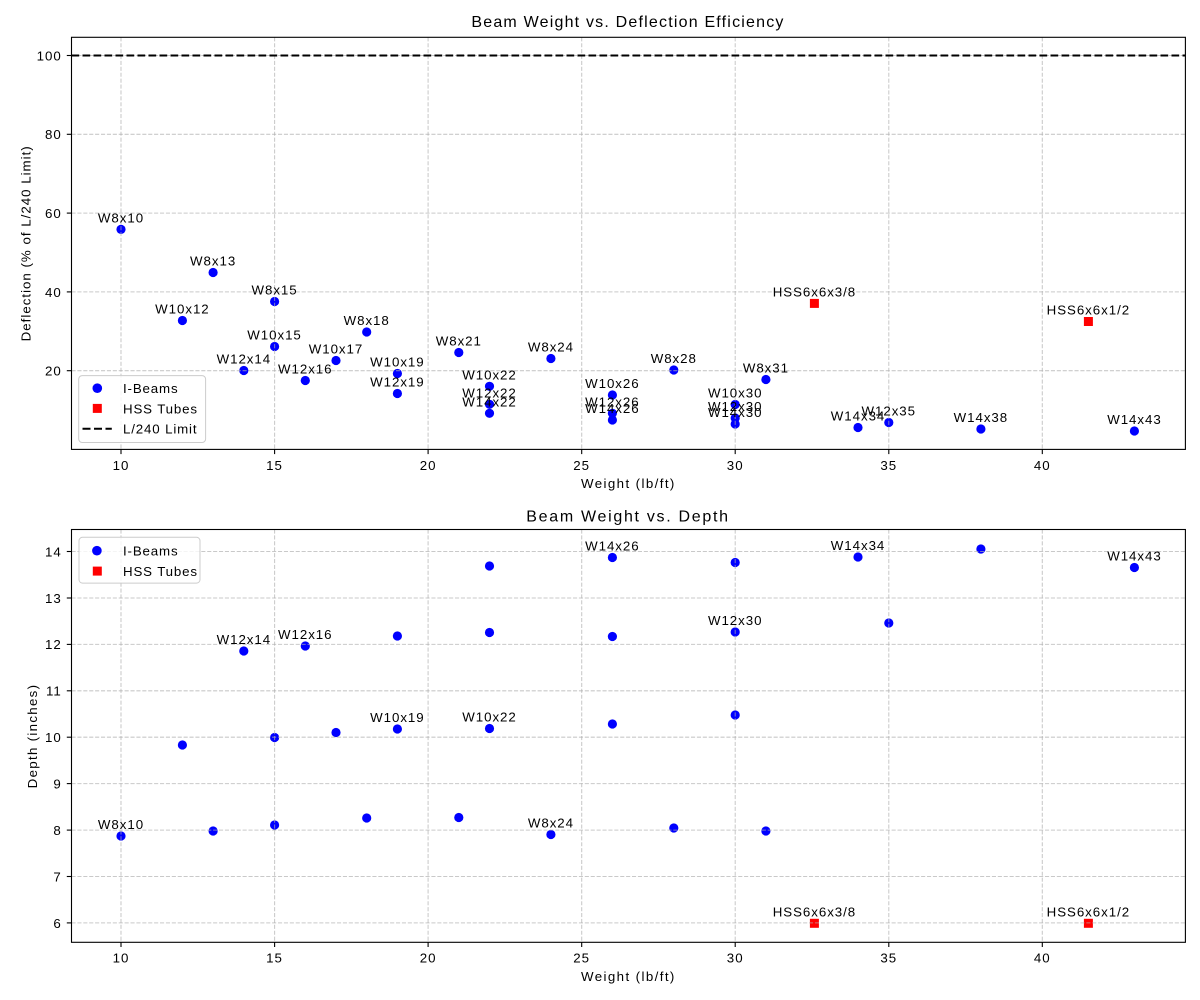  What do you see at coordinates (160, 429) in the screenshot?
I see `svg-text: L/240 Limit` at bounding box center [160, 429].